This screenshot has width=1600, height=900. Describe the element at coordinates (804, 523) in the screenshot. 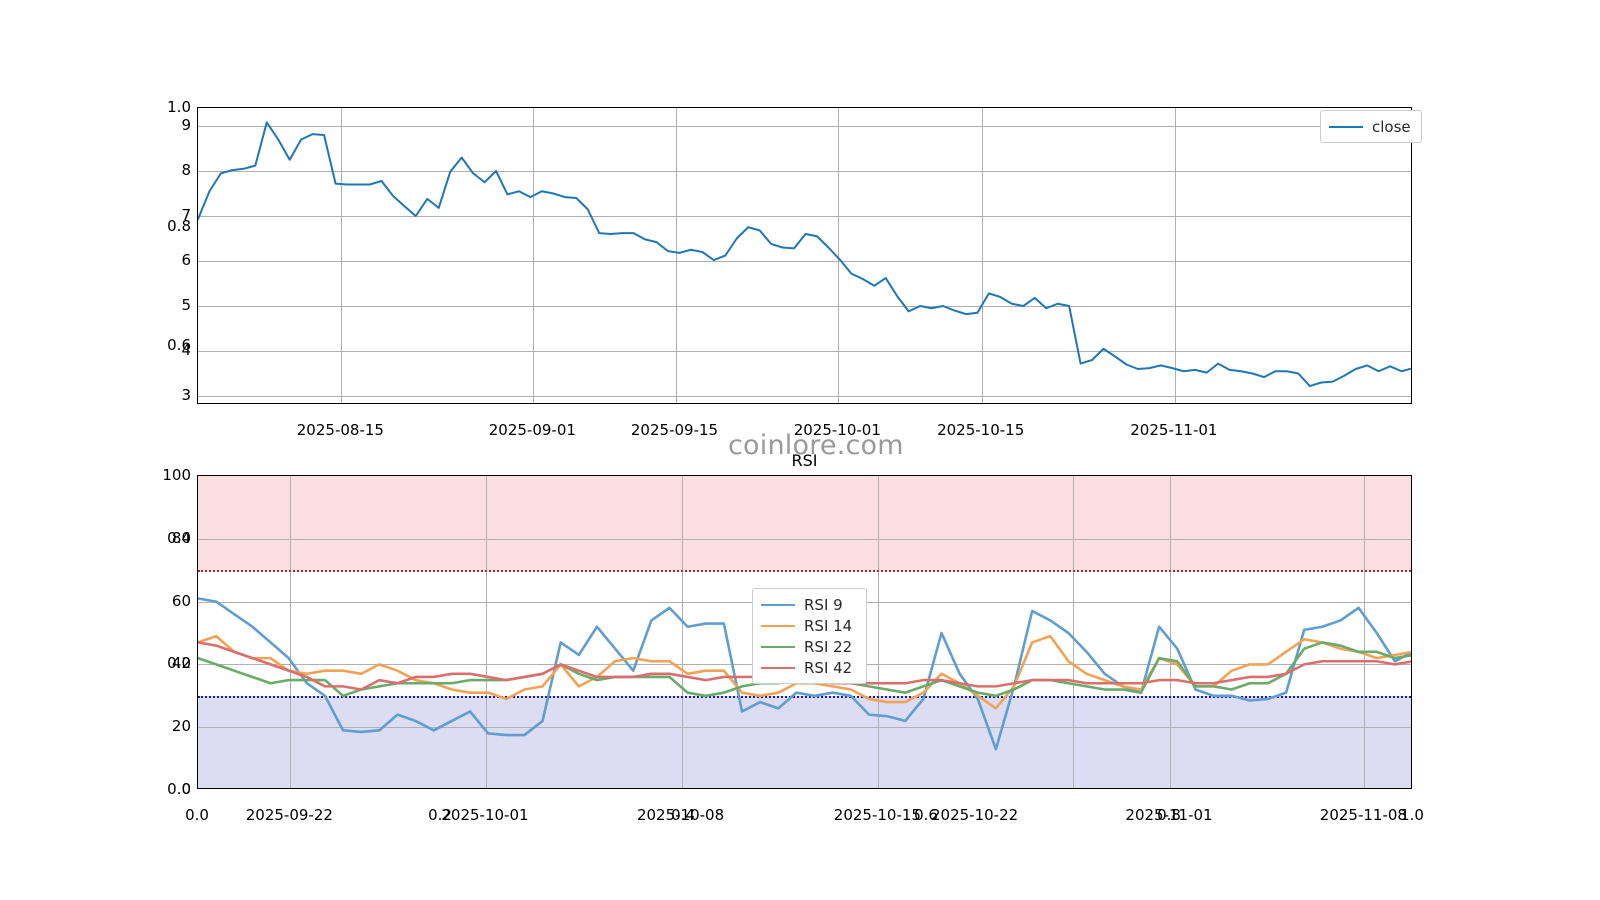

I see `overbought-band` at that location.